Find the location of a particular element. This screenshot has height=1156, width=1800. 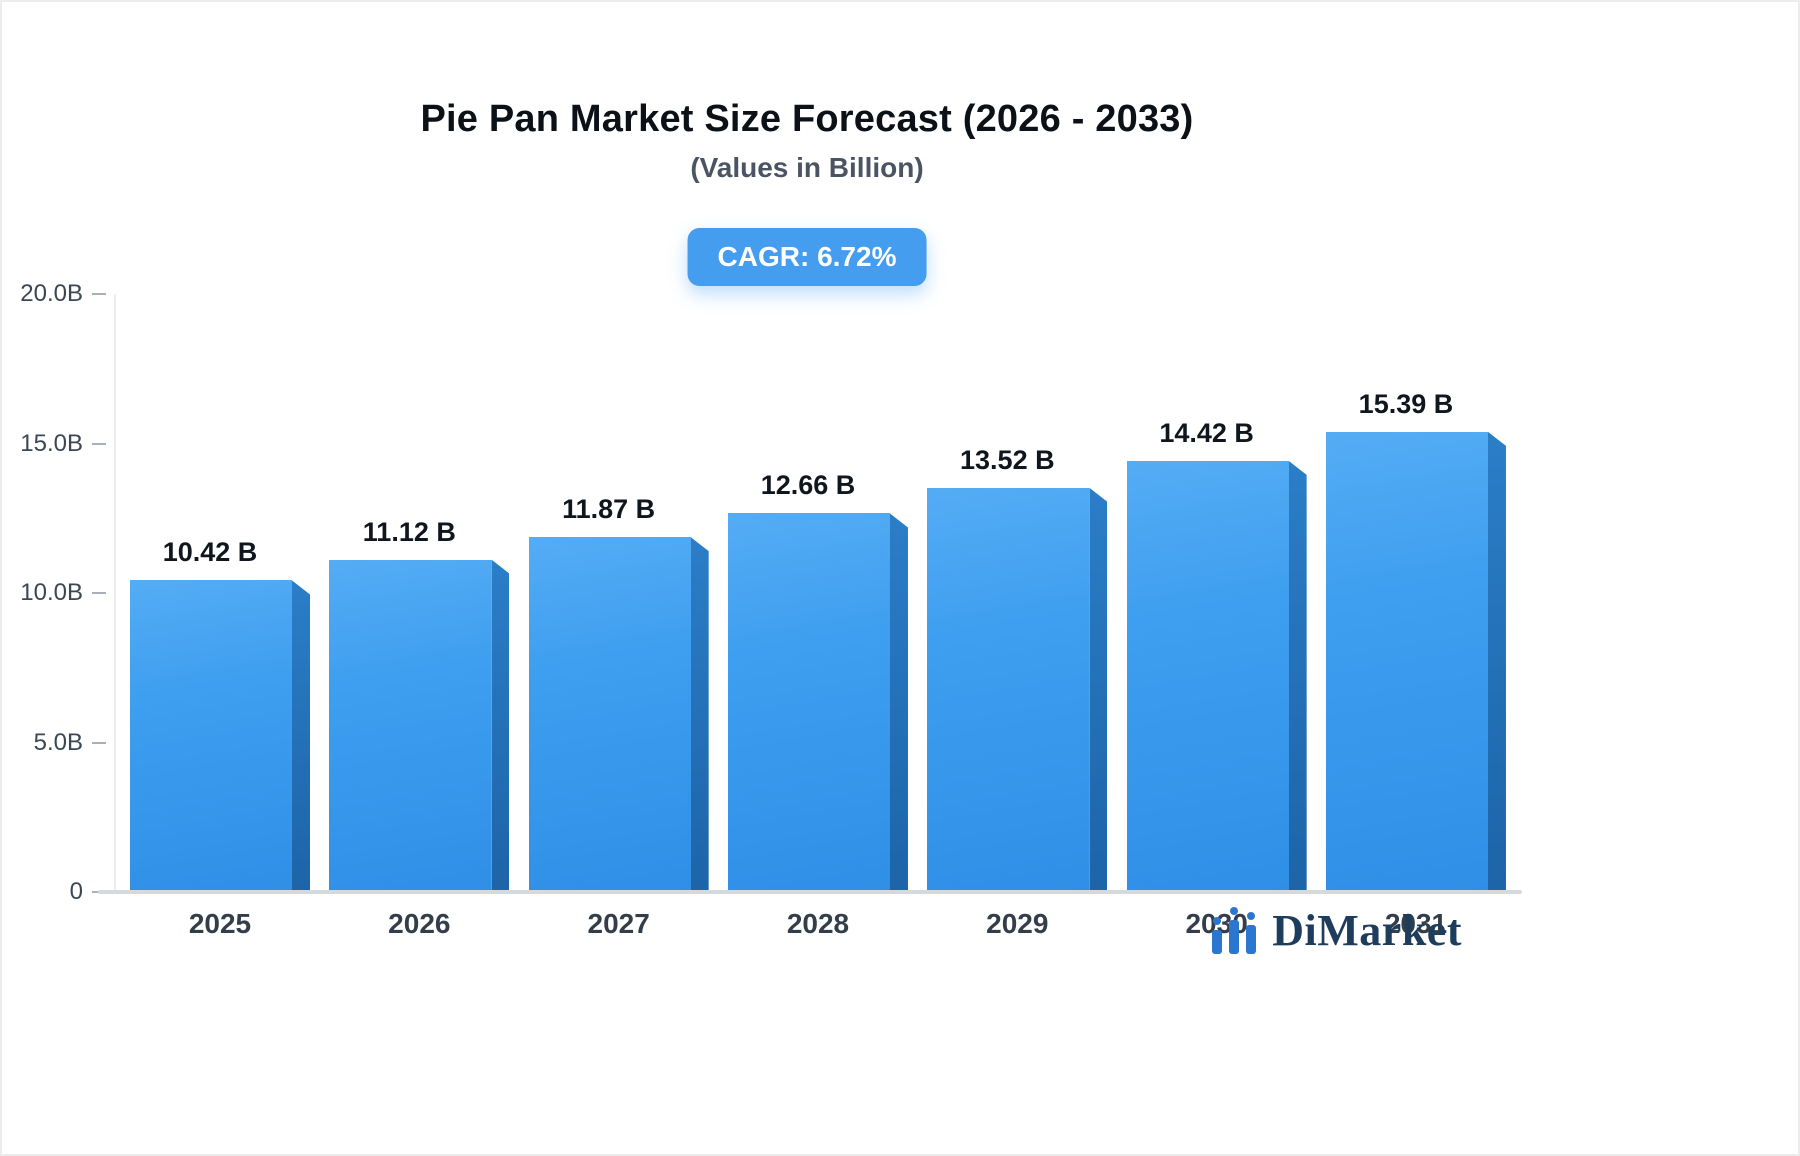

x-axis-label-2026: 2026 is located at coordinates (419, 923).